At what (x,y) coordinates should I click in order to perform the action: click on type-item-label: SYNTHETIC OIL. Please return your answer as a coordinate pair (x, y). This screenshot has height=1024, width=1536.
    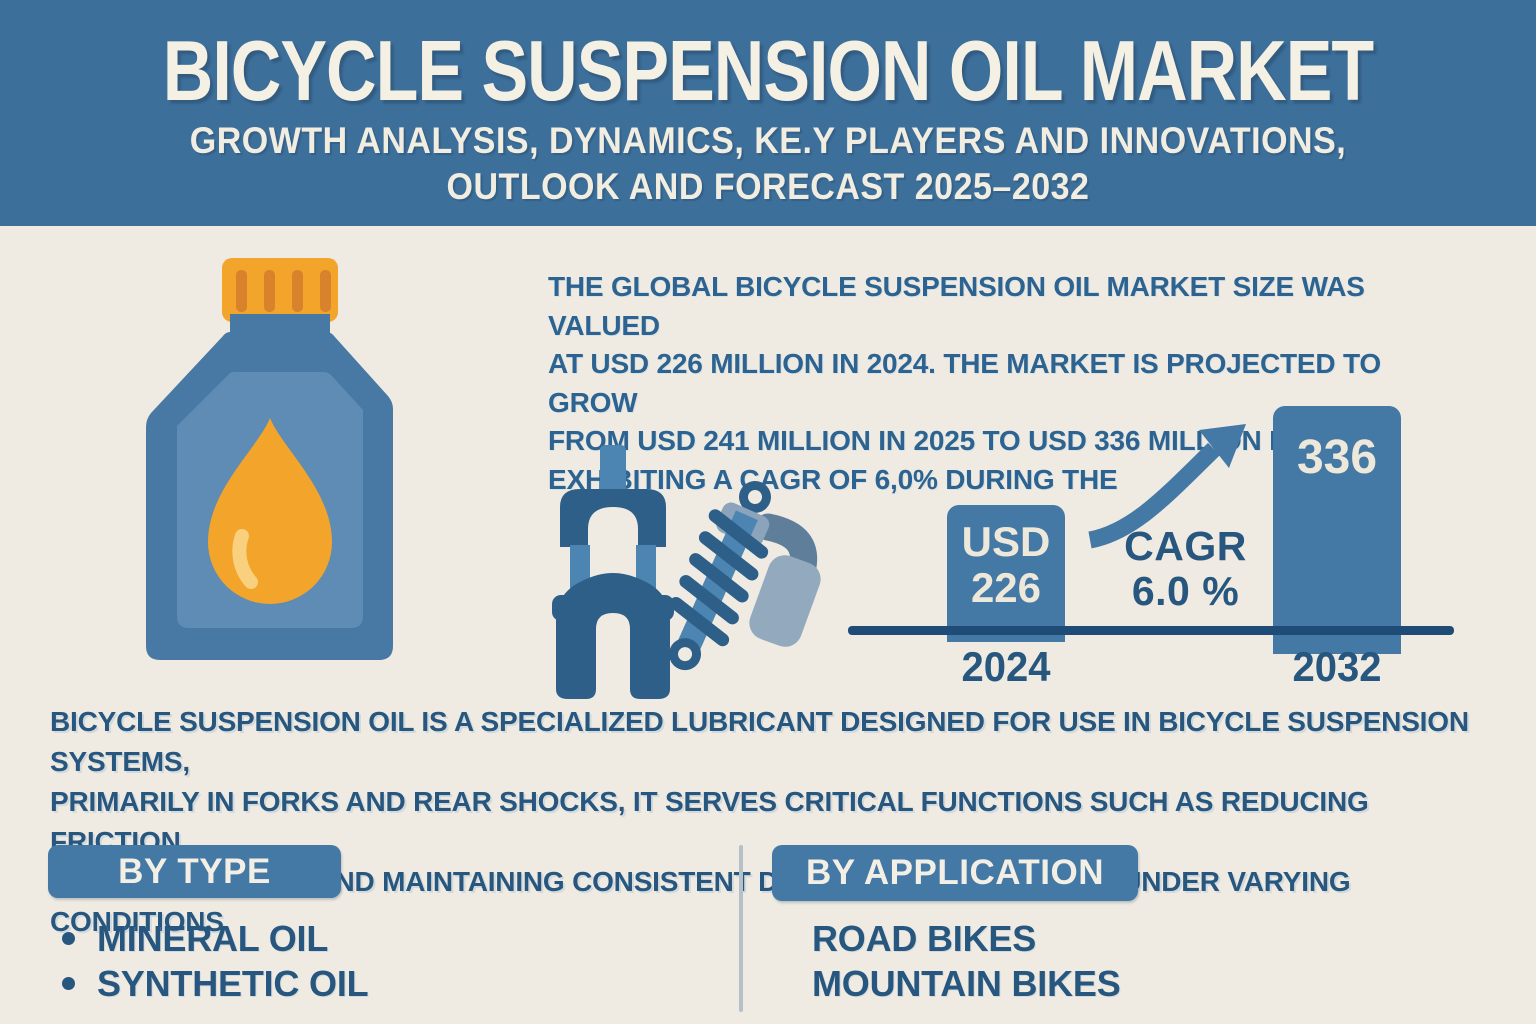
    Looking at the image, I should click on (233, 983).